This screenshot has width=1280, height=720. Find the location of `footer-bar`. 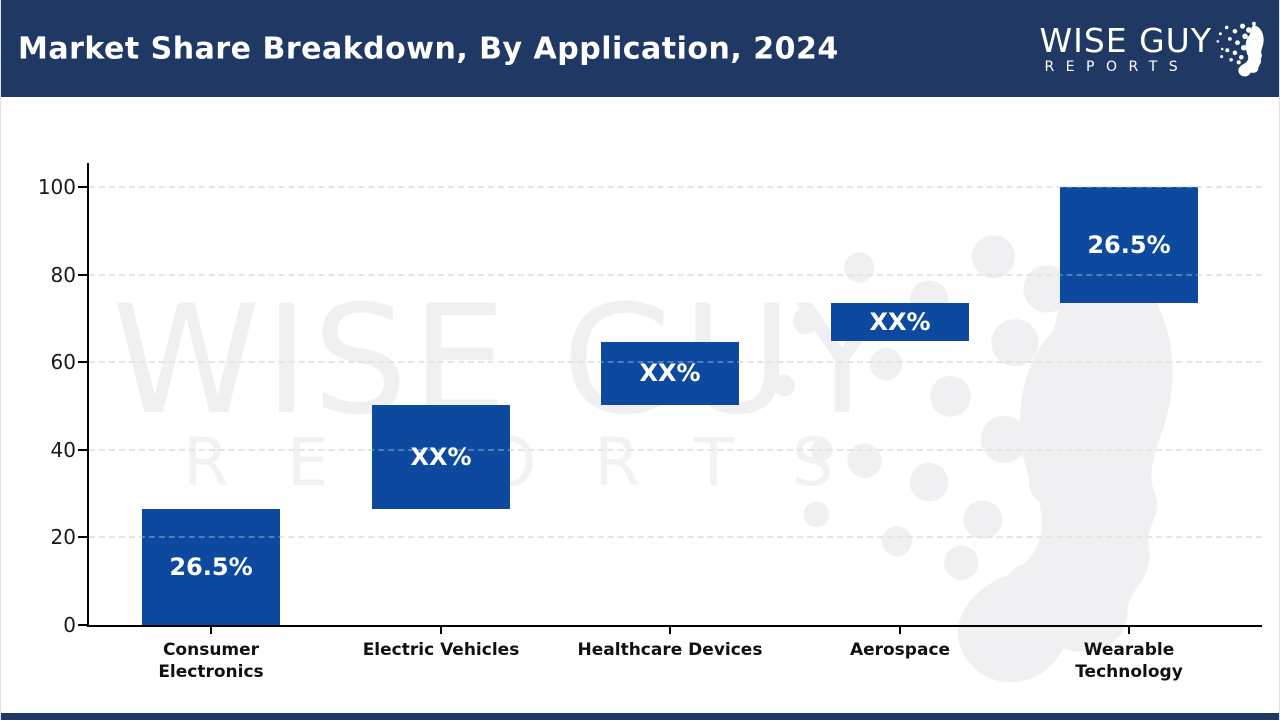

footer-bar is located at coordinates (640, 716).